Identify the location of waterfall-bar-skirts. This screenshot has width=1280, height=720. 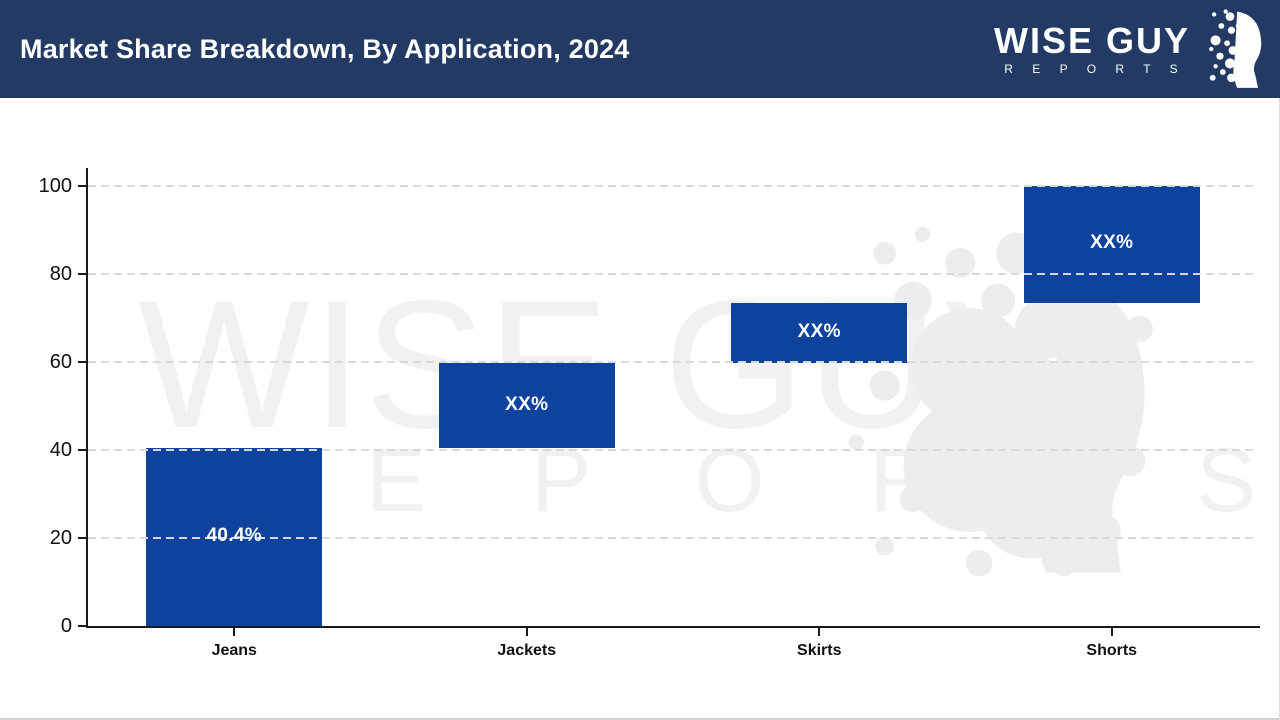
(819, 333).